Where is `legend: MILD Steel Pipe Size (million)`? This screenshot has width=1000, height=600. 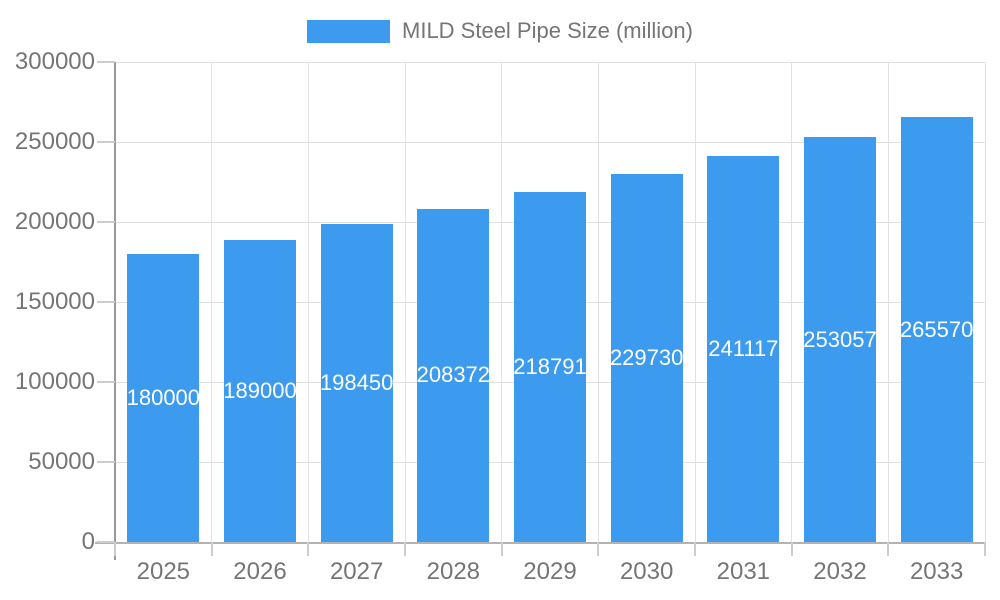
legend: MILD Steel Pipe Size (million) is located at coordinates (500, 31).